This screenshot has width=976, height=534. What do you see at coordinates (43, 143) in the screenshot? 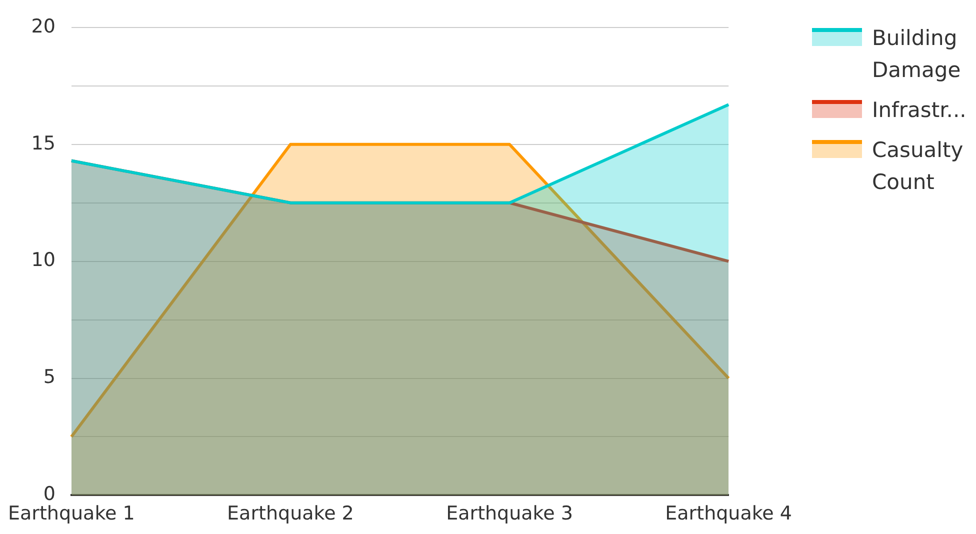
I see `y-tick-label: 15` at bounding box center [43, 143].